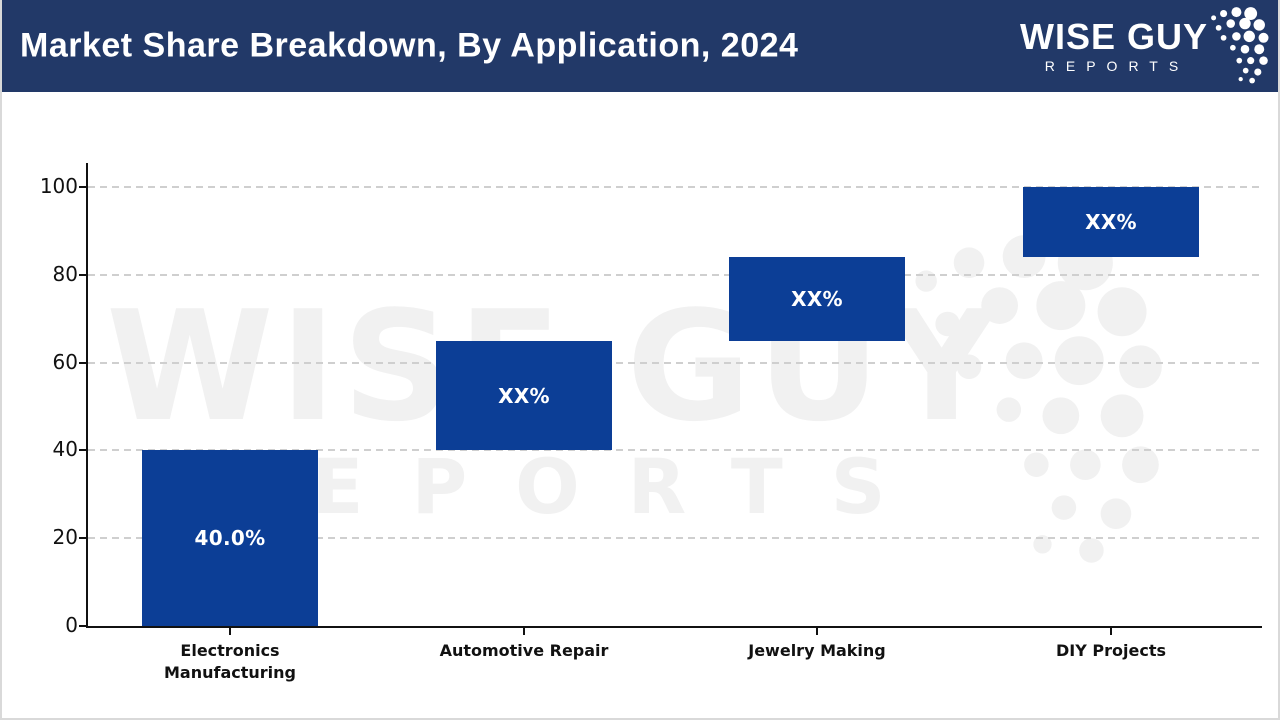 Image resolution: width=1280 pixels, height=720 pixels. Describe the element at coordinates (1117, 65) in the screenshot. I see `logo-subtitle: REPORTS` at that location.